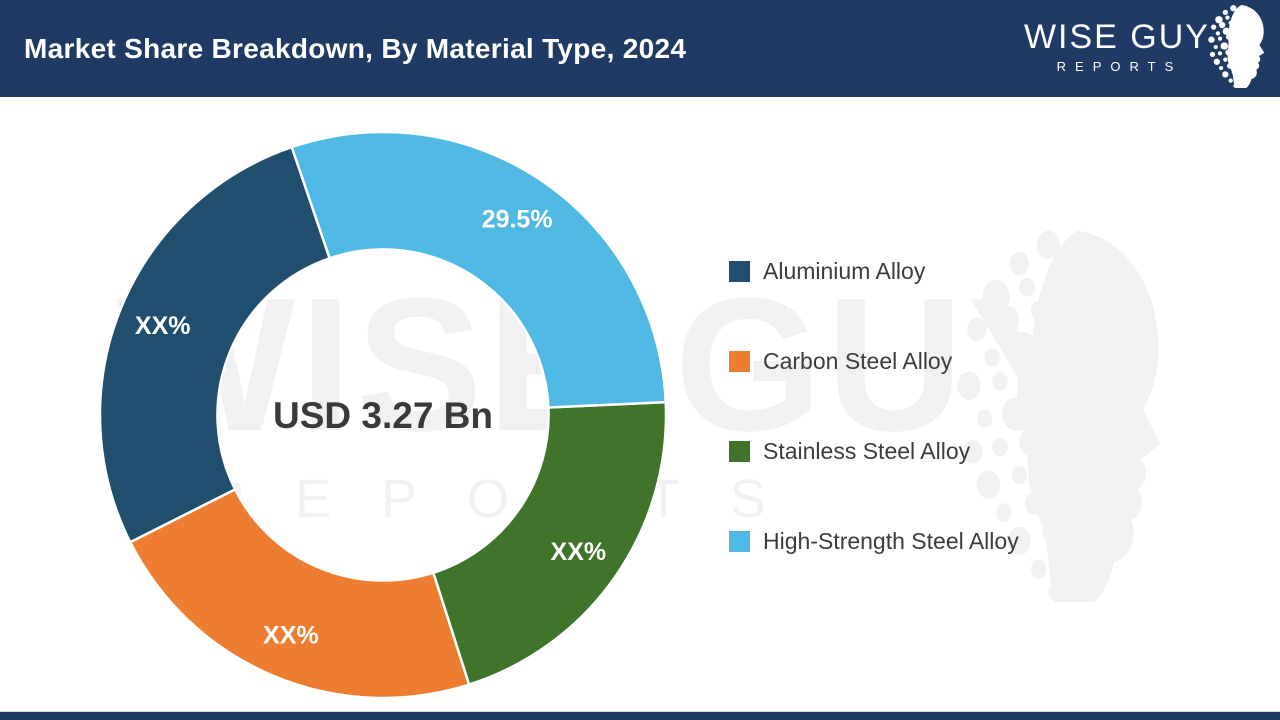 The width and height of the screenshot is (1280, 720). Describe the element at coordinates (867, 450) in the screenshot. I see `legend-label: Stainless Steel Alloy` at that location.